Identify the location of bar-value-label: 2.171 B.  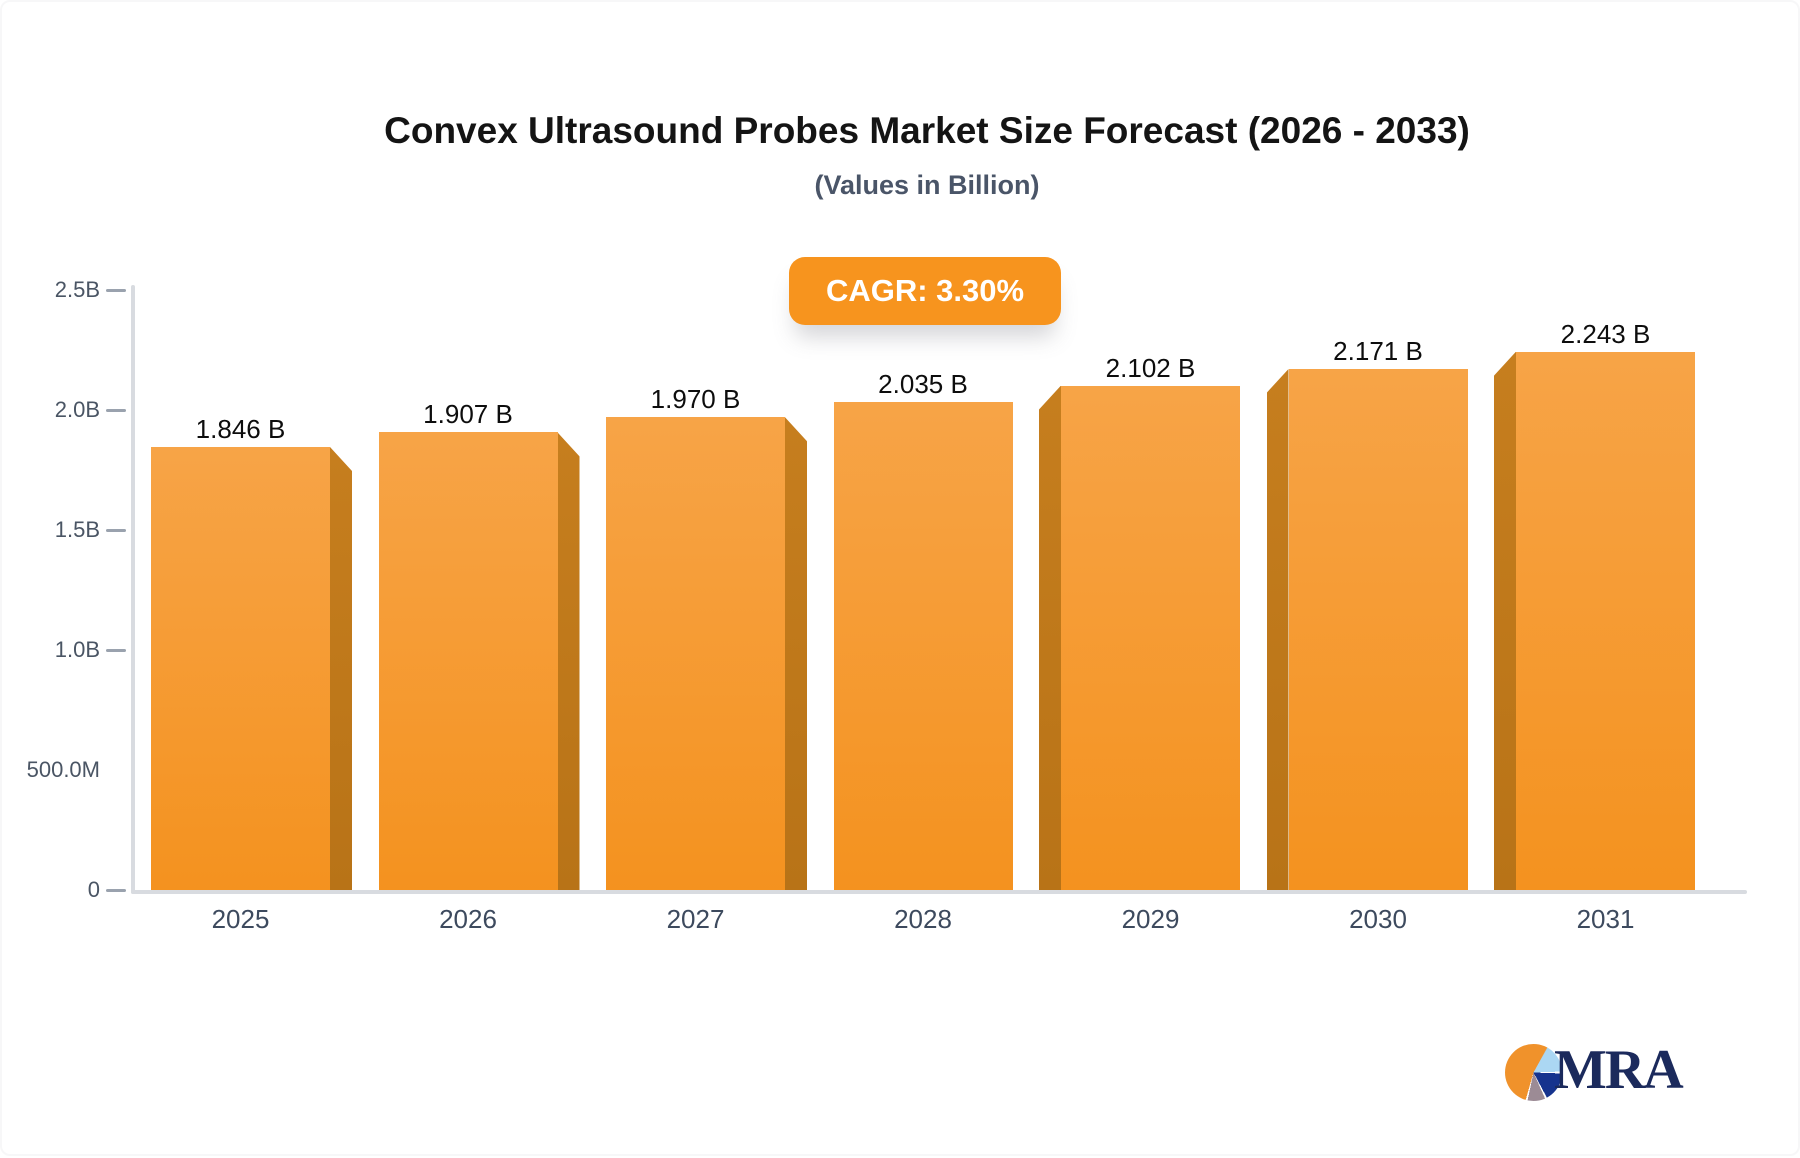
(1378, 350).